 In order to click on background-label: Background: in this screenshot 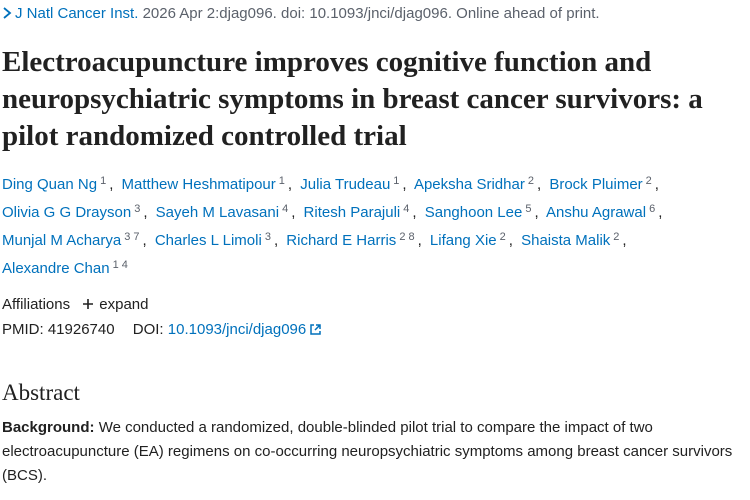, I will do `click(48, 427)`.